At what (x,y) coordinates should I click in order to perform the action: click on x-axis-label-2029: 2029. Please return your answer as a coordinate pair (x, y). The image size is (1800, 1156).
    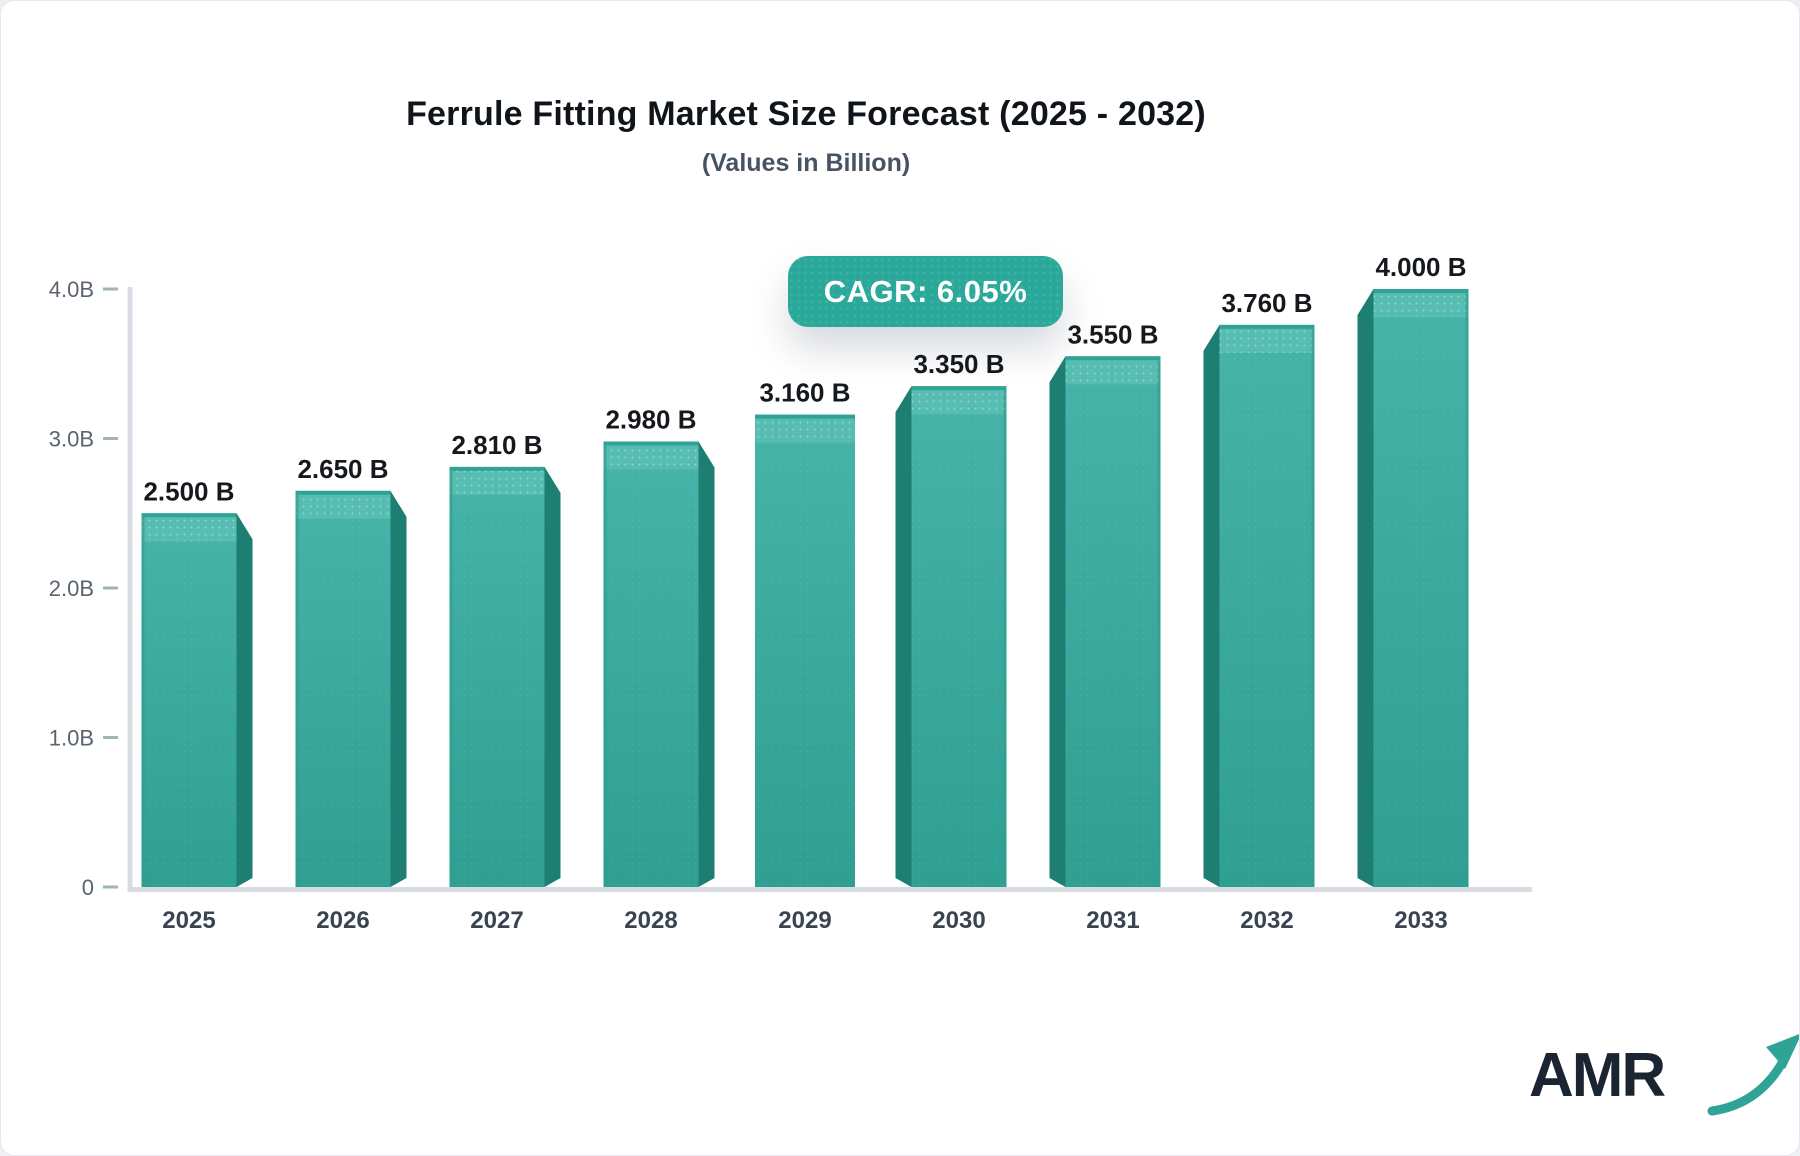
    Looking at the image, I should click on (804, 920).